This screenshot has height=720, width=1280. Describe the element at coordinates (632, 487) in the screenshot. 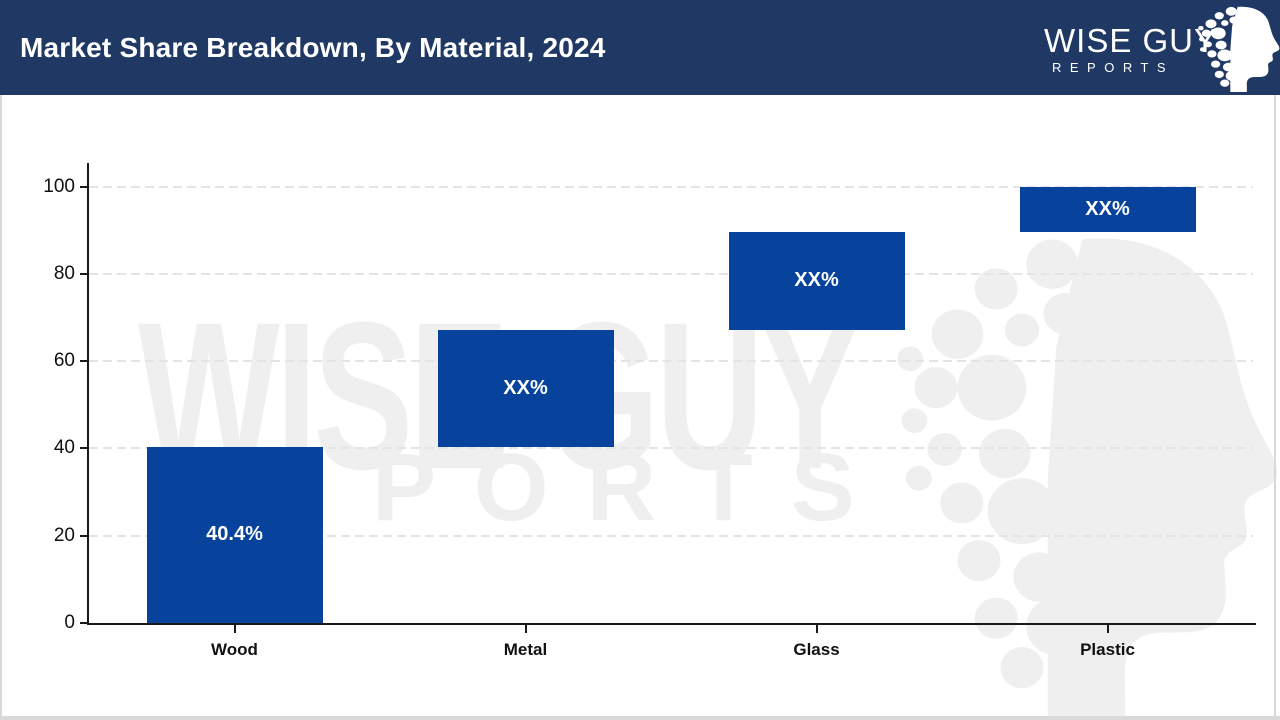

I see `watermark-subtext: PORTS` at that location.